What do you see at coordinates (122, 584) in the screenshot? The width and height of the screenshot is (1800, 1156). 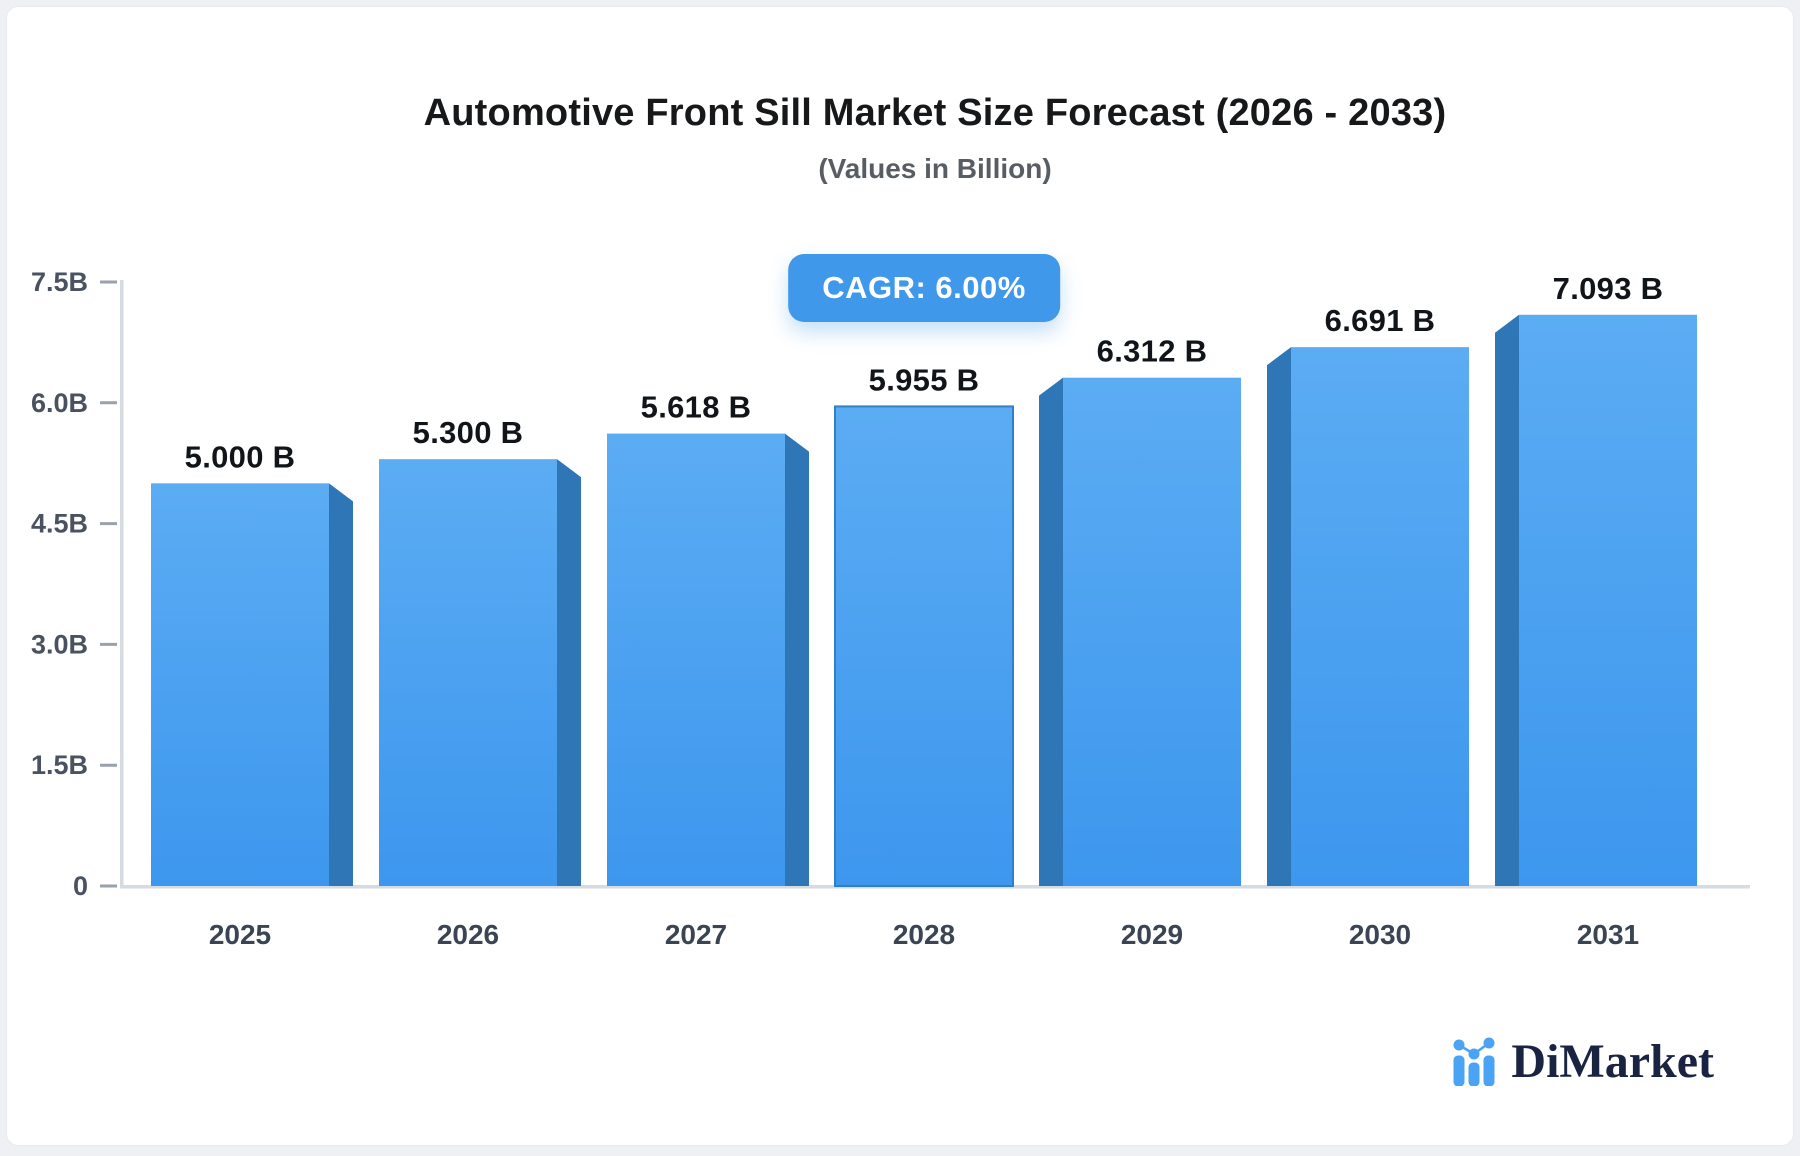 I see `y-axis-line` at bounding box center [122, 584].